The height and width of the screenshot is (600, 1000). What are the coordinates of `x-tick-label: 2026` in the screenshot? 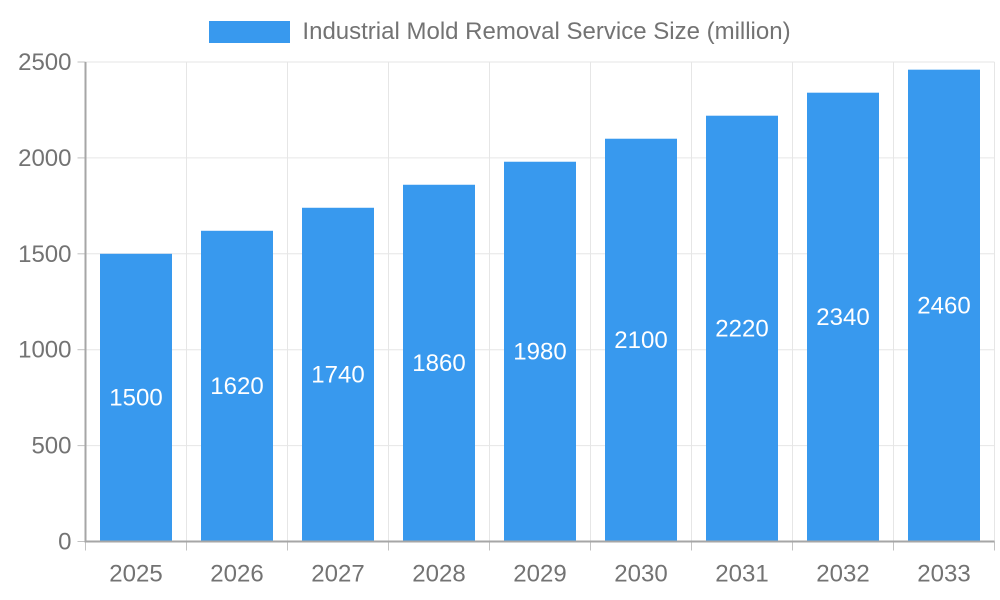 It's located at (236, 574).